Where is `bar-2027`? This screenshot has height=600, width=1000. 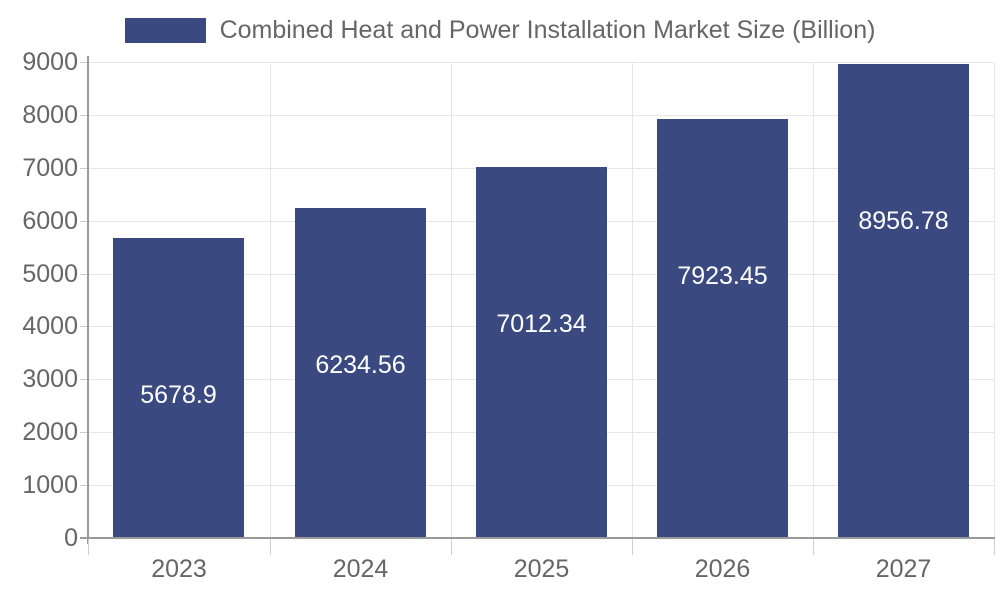 bar-2027 is located at coordinates (903, 301).